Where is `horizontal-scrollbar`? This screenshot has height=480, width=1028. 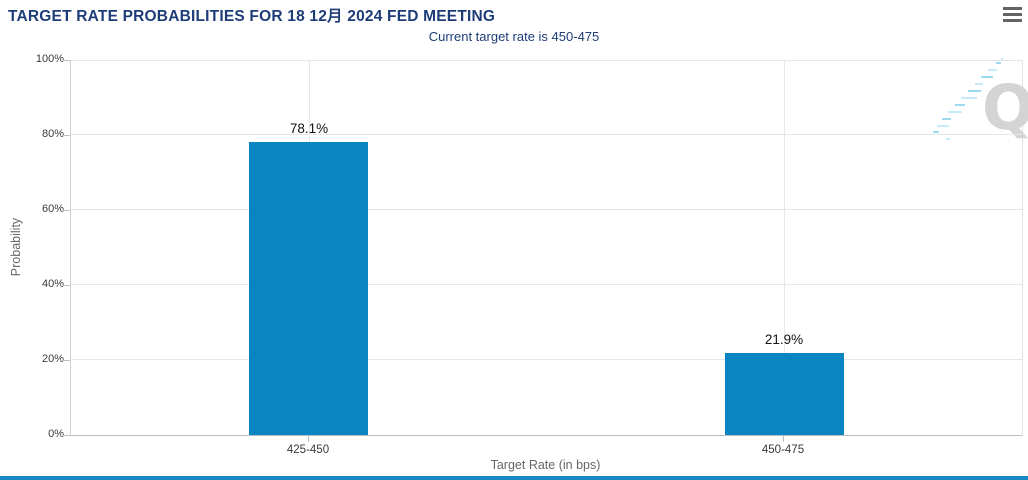
horizontal-scrollbar is located at coordinates (514, 478).